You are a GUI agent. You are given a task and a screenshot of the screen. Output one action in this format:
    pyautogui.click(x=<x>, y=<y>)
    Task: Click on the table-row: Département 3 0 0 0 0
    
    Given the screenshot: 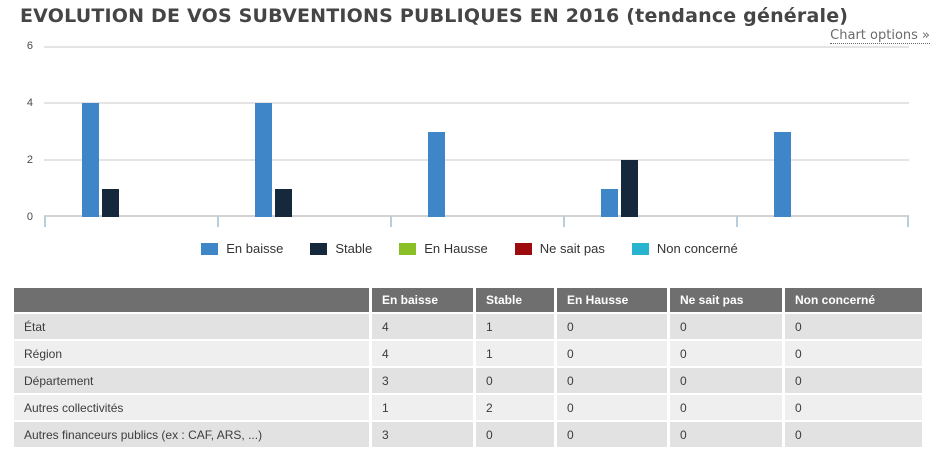 What is the action you would take?
    pyautogui.click(x=469, y=381)
    